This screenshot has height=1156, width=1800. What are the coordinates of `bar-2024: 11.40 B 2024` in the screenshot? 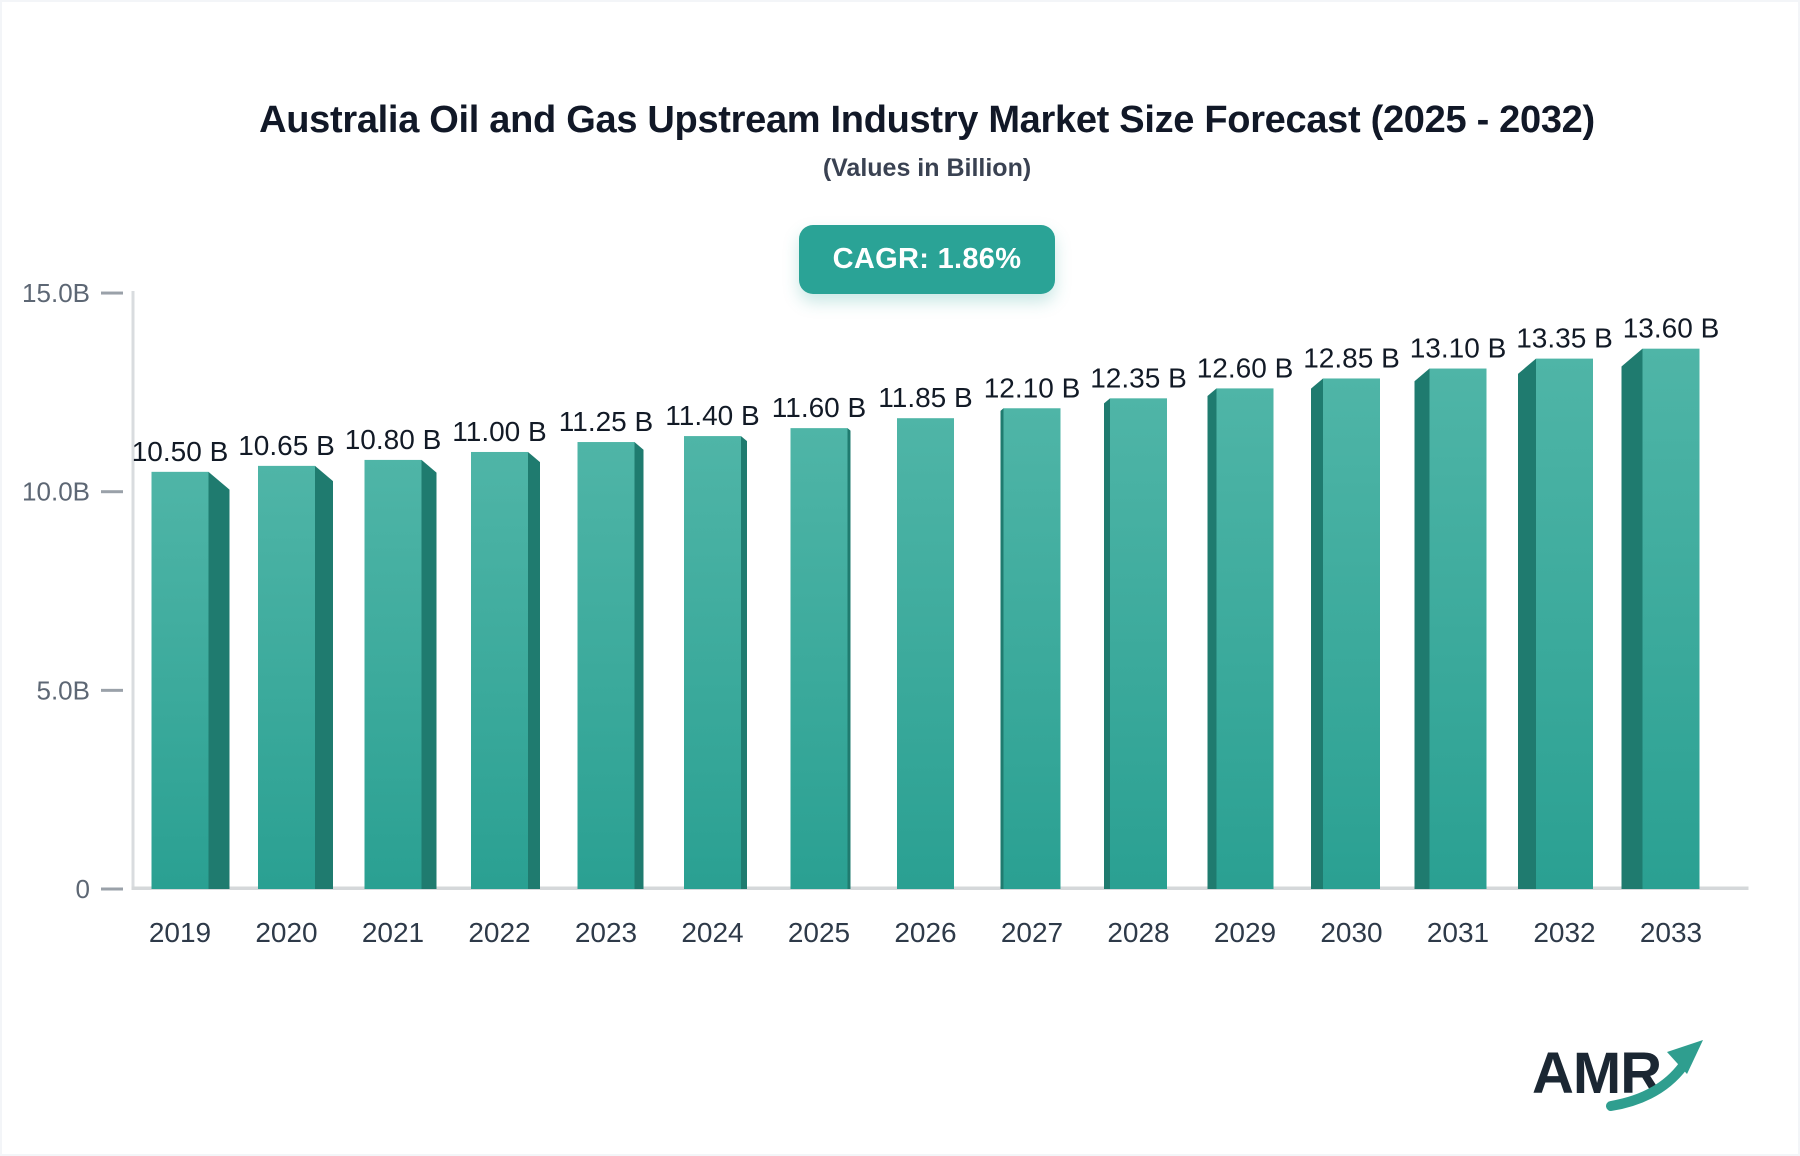 It's located at (712, 674).